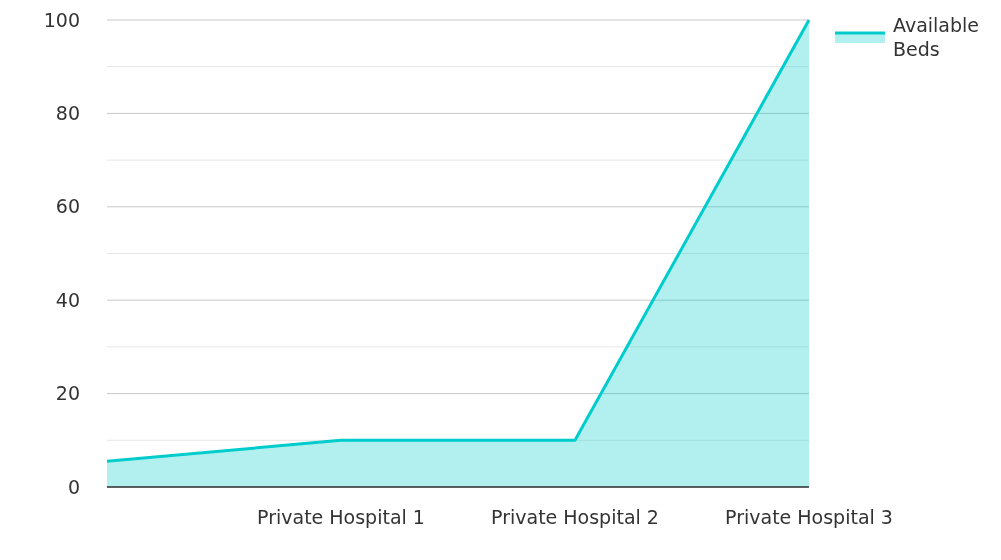  I want to click on y-tick-label: 100, so click(61, 19).